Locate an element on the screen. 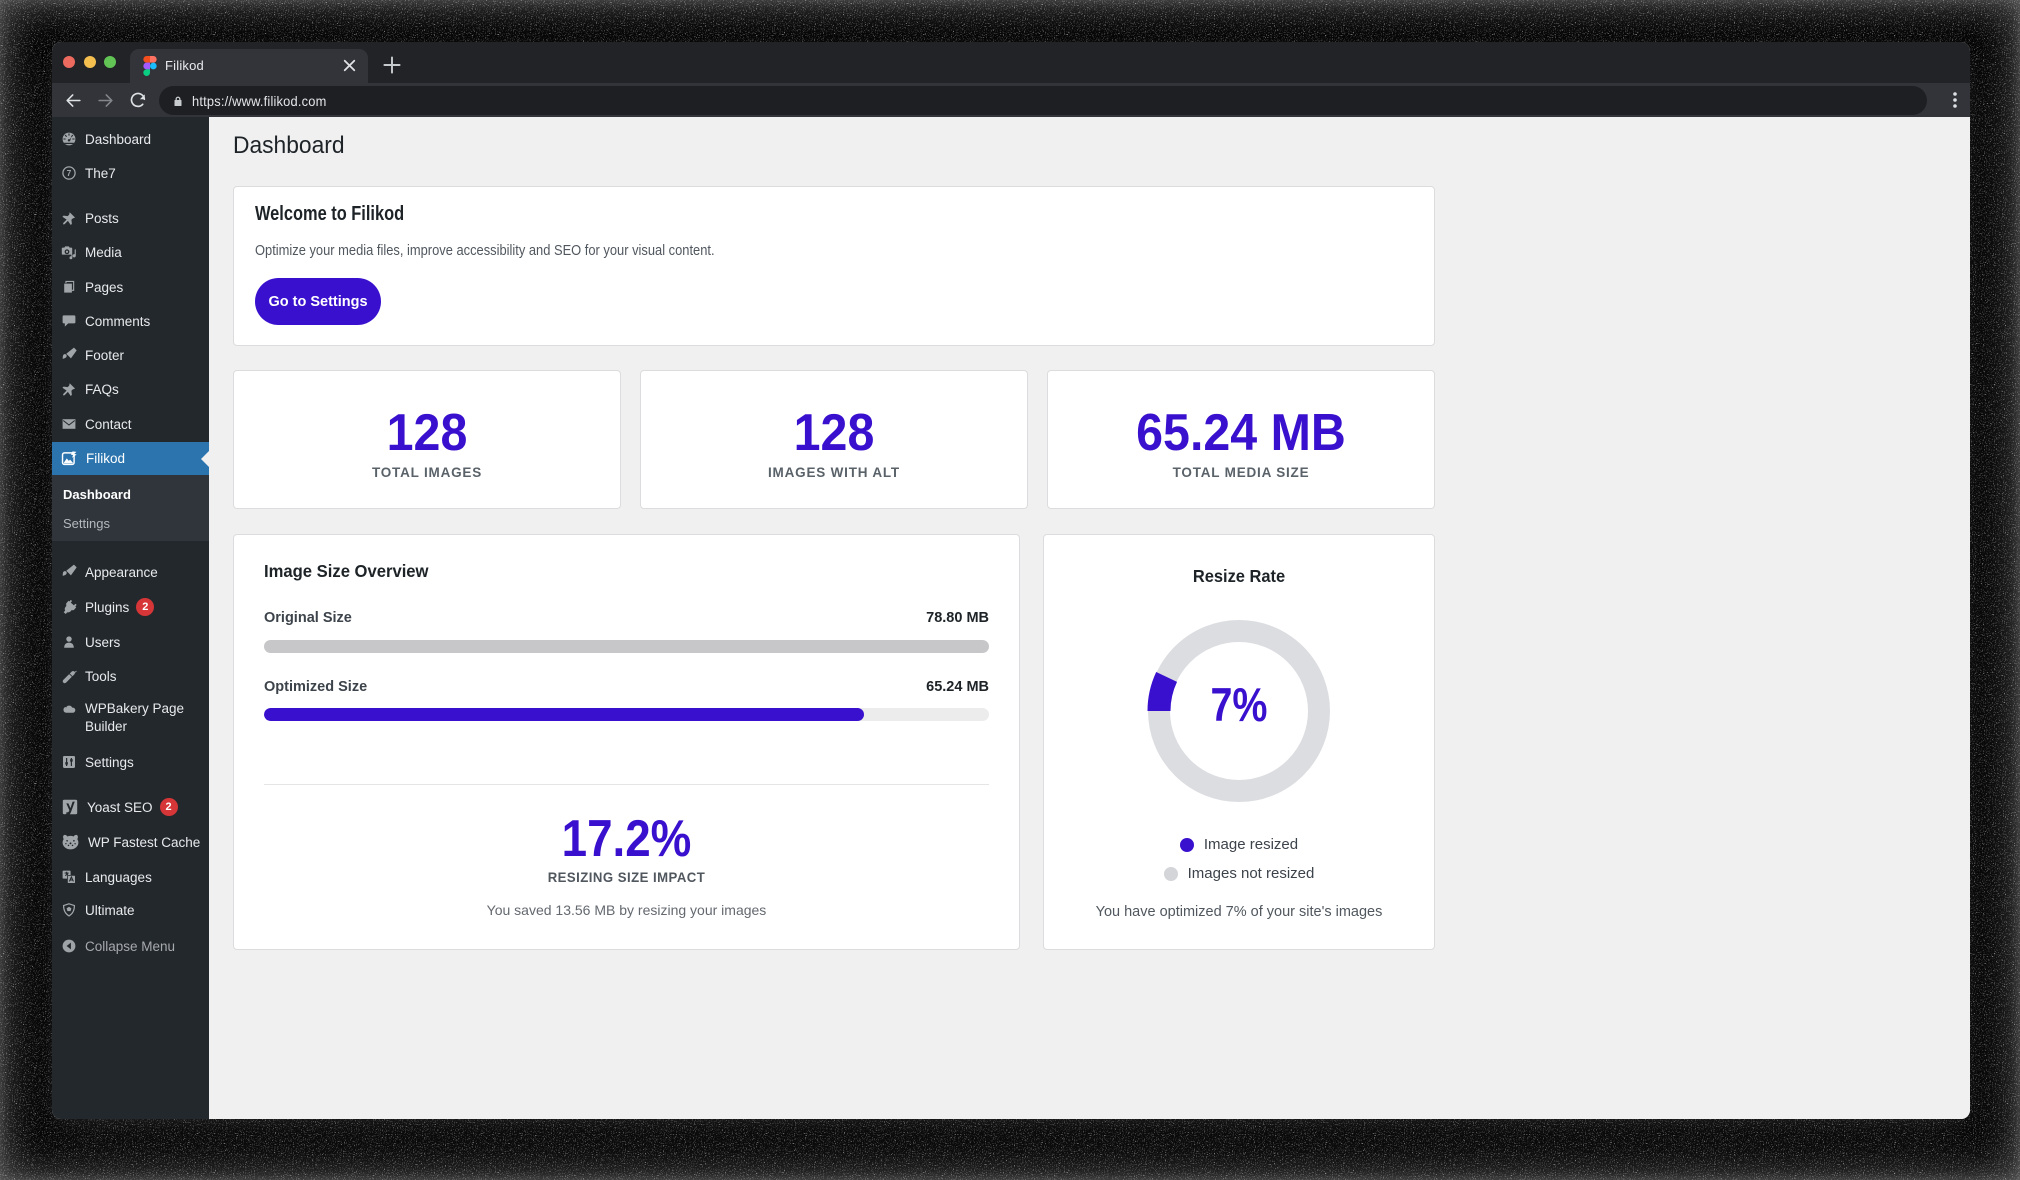  svg-text: 7 is located at coordinates (69, 173).